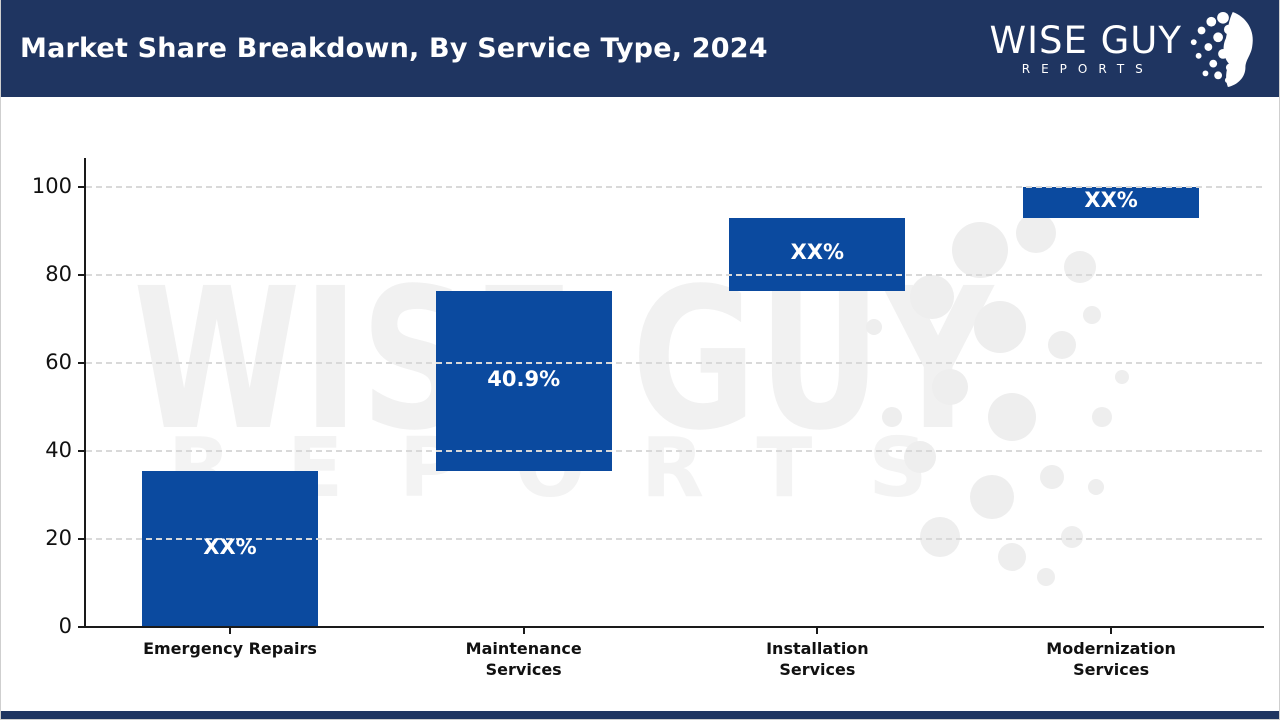 This screenshot has height=720, width=1280. What do you see at coordinates (674, 627) in the screenshot?
I see `x-axis-line` at bounding box center [674, 627].